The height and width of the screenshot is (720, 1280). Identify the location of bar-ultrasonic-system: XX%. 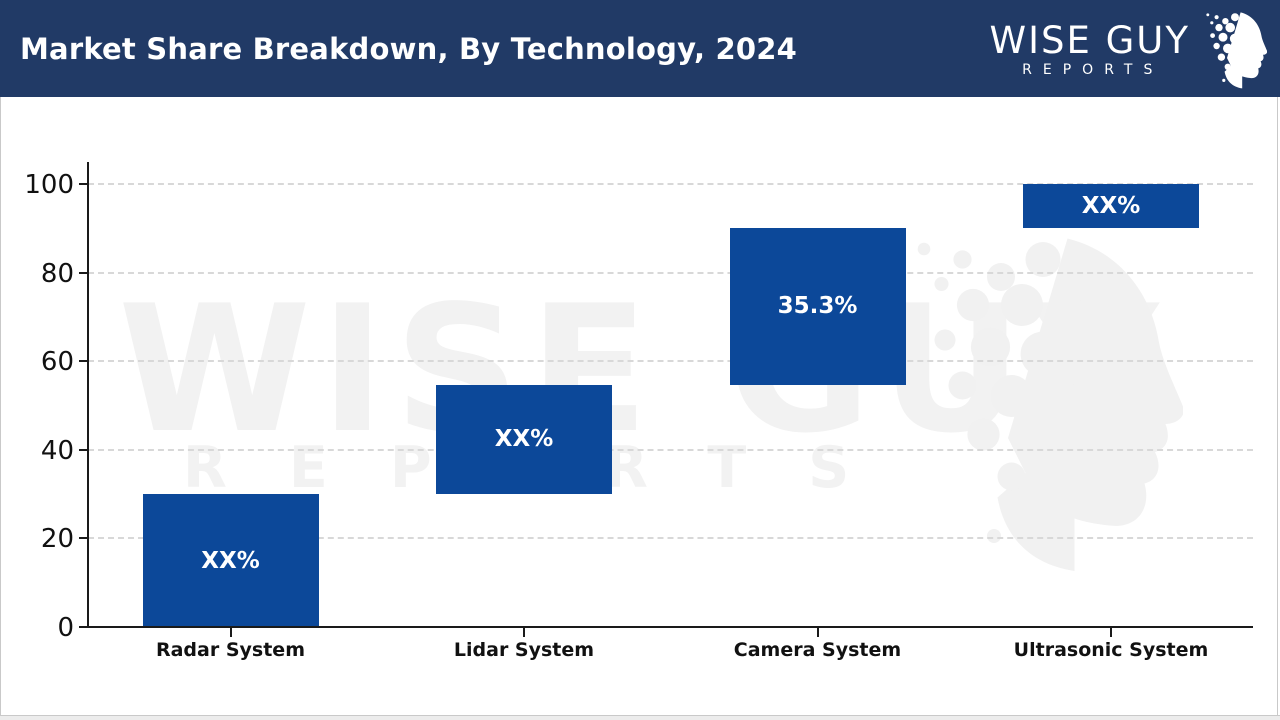
(1111, 206).